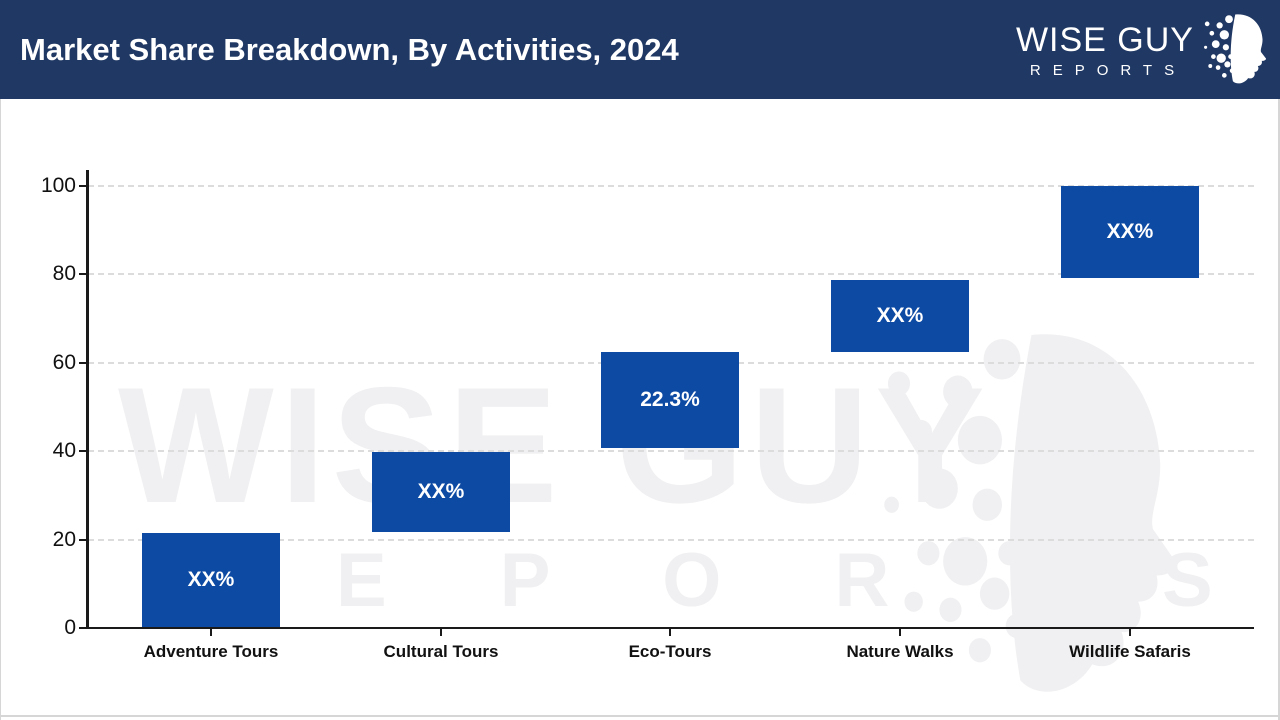  I want to click on brand-wordmark: WISE GUY, so click(1104, 40).